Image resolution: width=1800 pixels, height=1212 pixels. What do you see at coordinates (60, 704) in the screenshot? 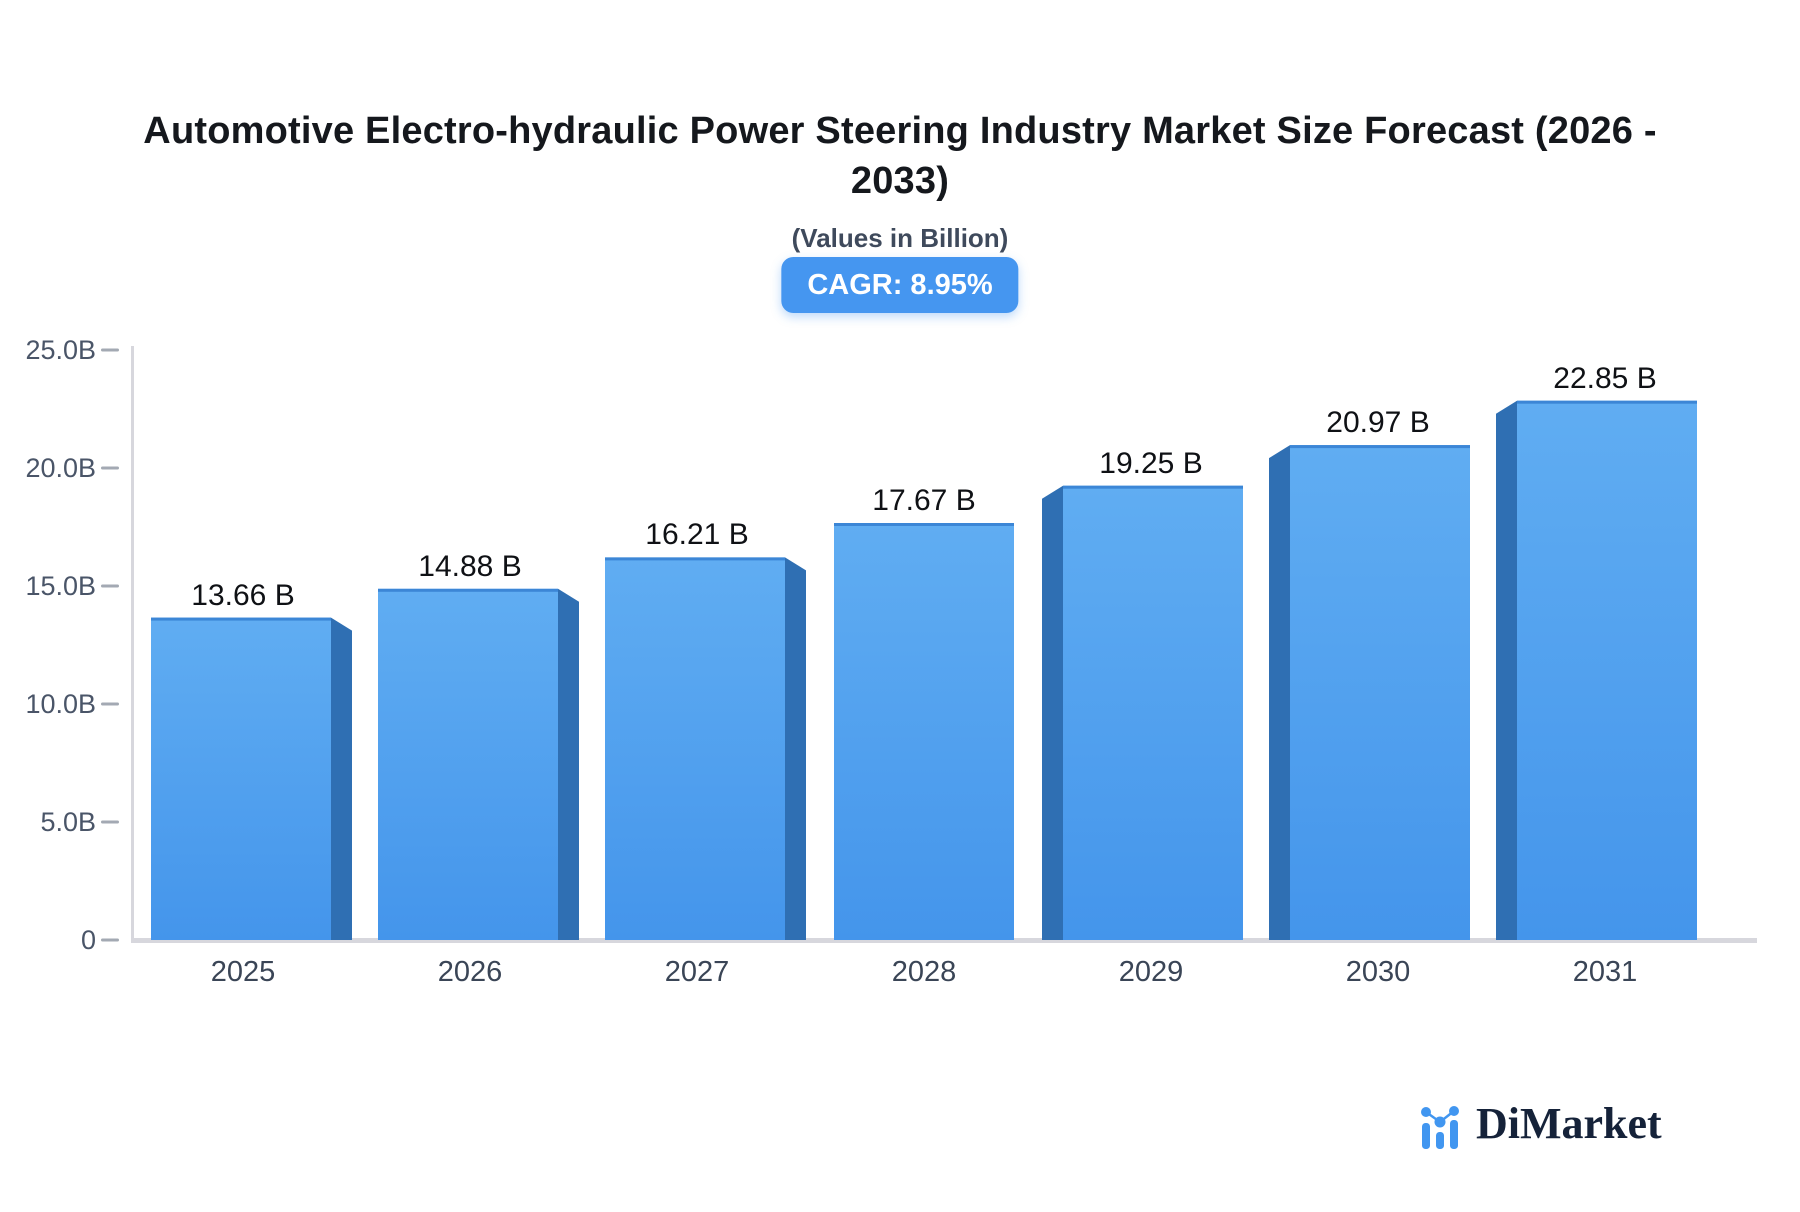
I see `y-axis-tick-label: 10.0B` at bounding box center [60, 704].